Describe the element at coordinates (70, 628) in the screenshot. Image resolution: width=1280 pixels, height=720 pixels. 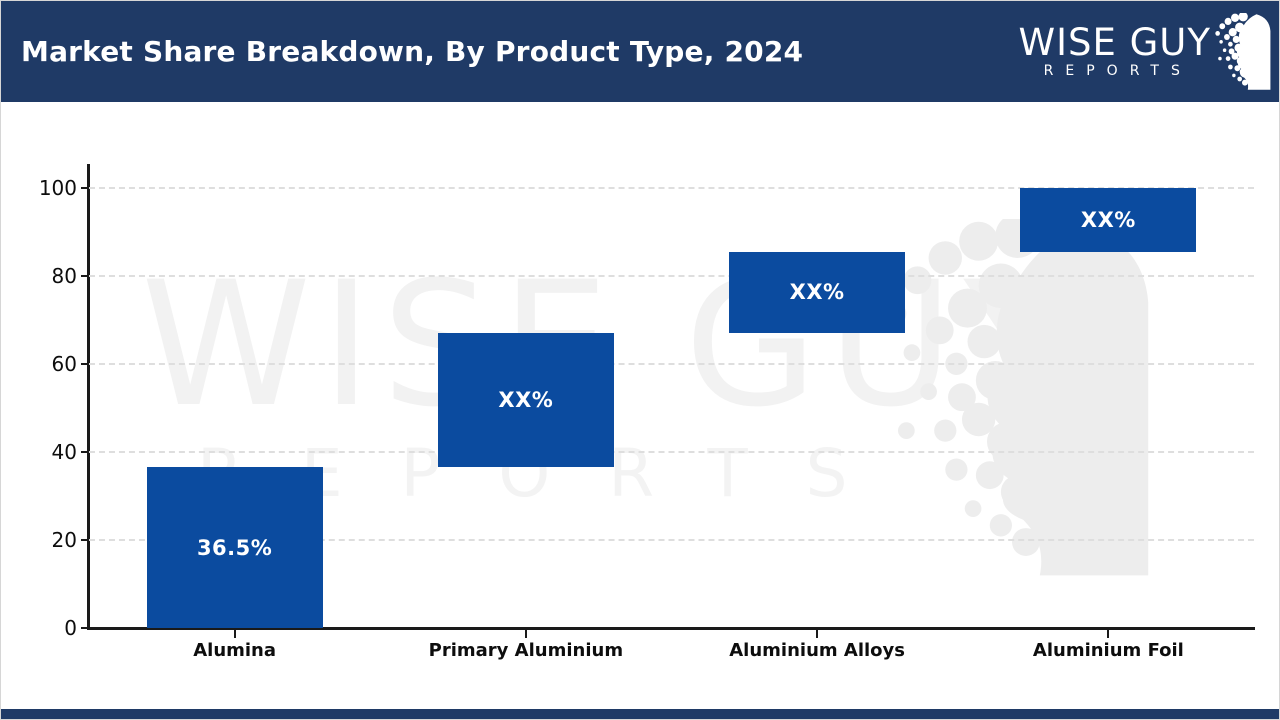
I see `y-tick-label-0: 0` at that location.